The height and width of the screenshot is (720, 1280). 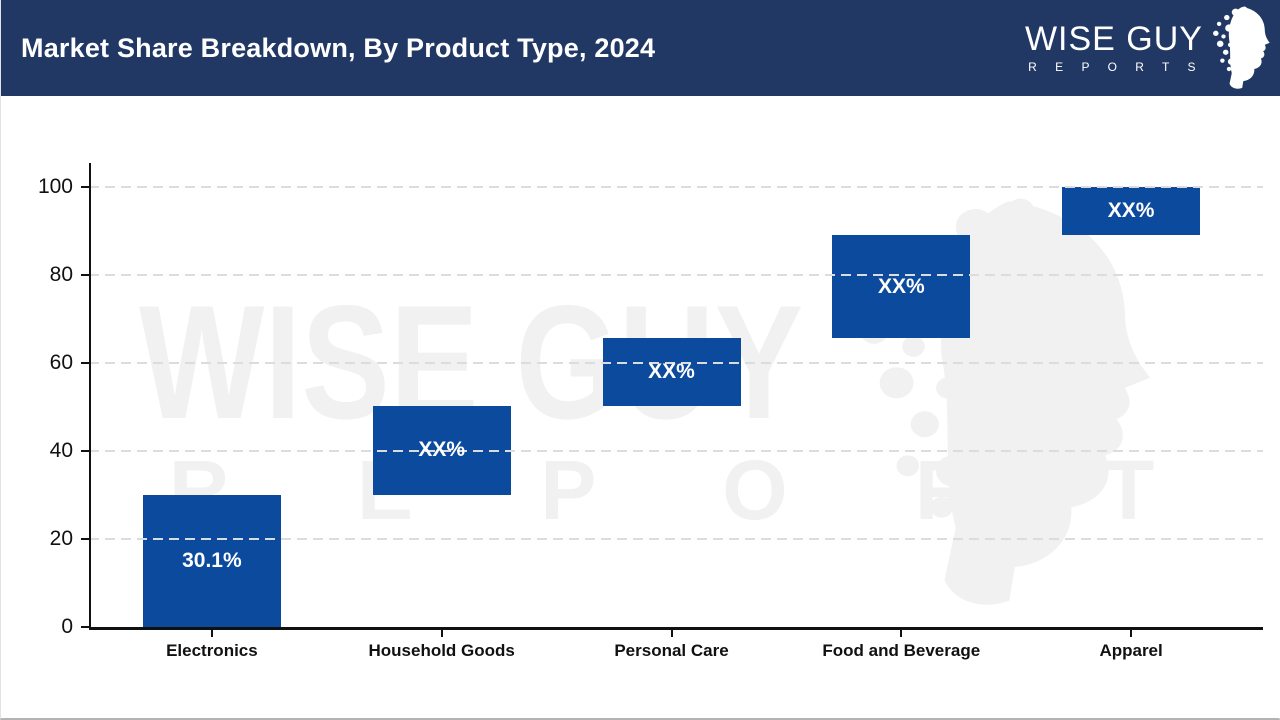 I want to click on logo-text: WISE GUY R E P O R T S, so click(x=1112, y=48).